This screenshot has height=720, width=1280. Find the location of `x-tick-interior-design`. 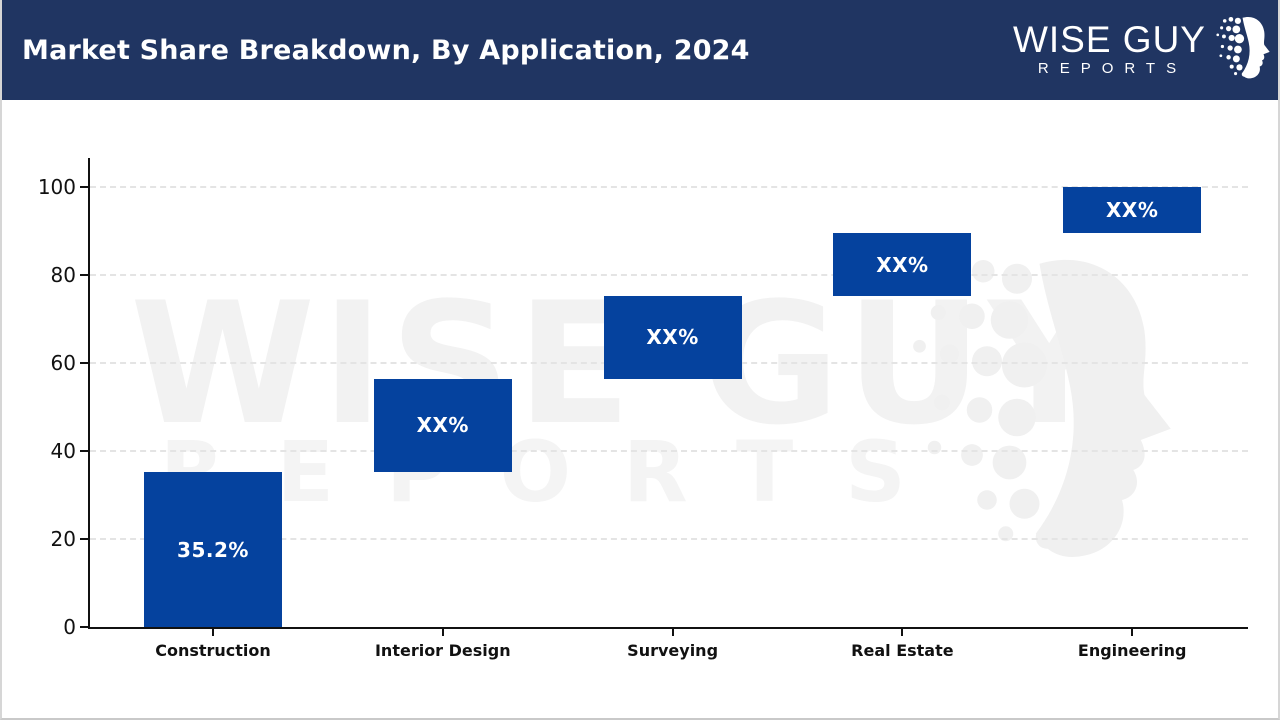

x-tick-interior-design is located at coordinates (442, 632).